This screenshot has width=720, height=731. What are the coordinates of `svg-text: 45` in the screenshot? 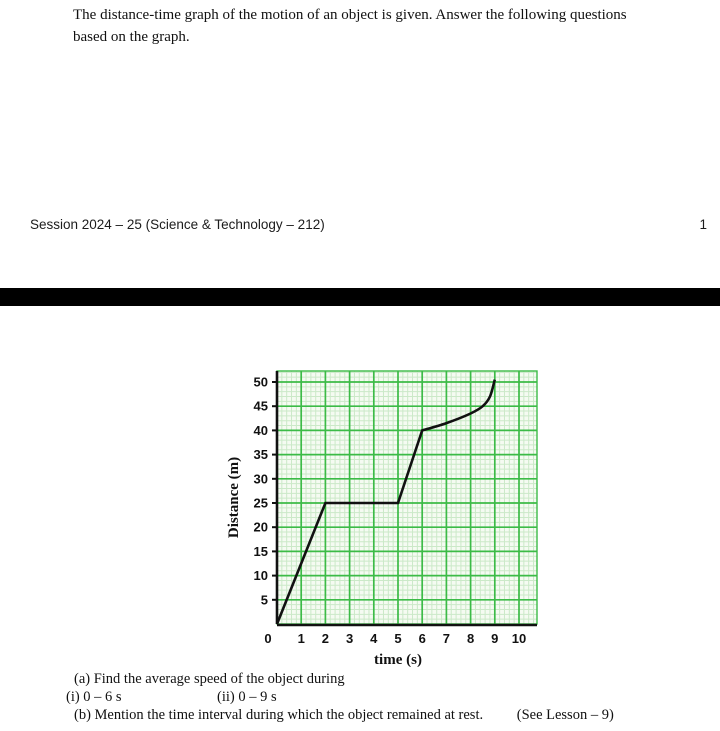 It's located at (261, 406).